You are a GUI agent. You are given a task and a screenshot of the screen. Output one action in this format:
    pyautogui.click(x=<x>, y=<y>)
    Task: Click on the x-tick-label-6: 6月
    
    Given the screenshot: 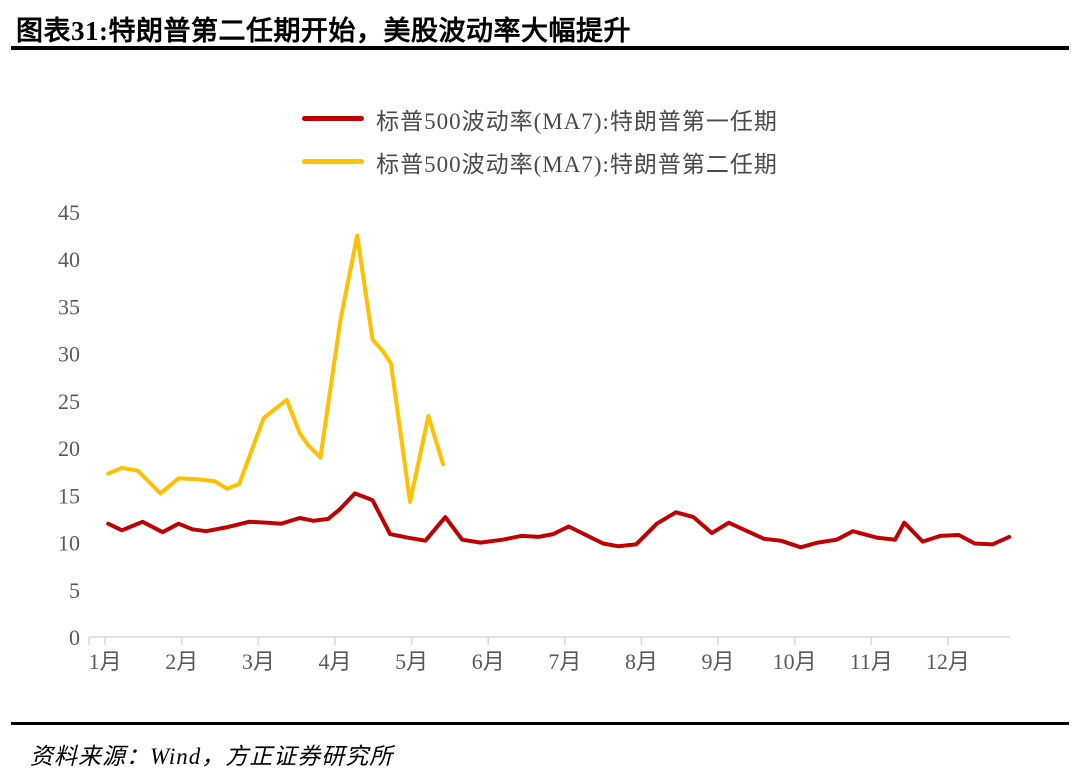 What is the action you would take?
    pyautogui.click(x=488, y=661)
    